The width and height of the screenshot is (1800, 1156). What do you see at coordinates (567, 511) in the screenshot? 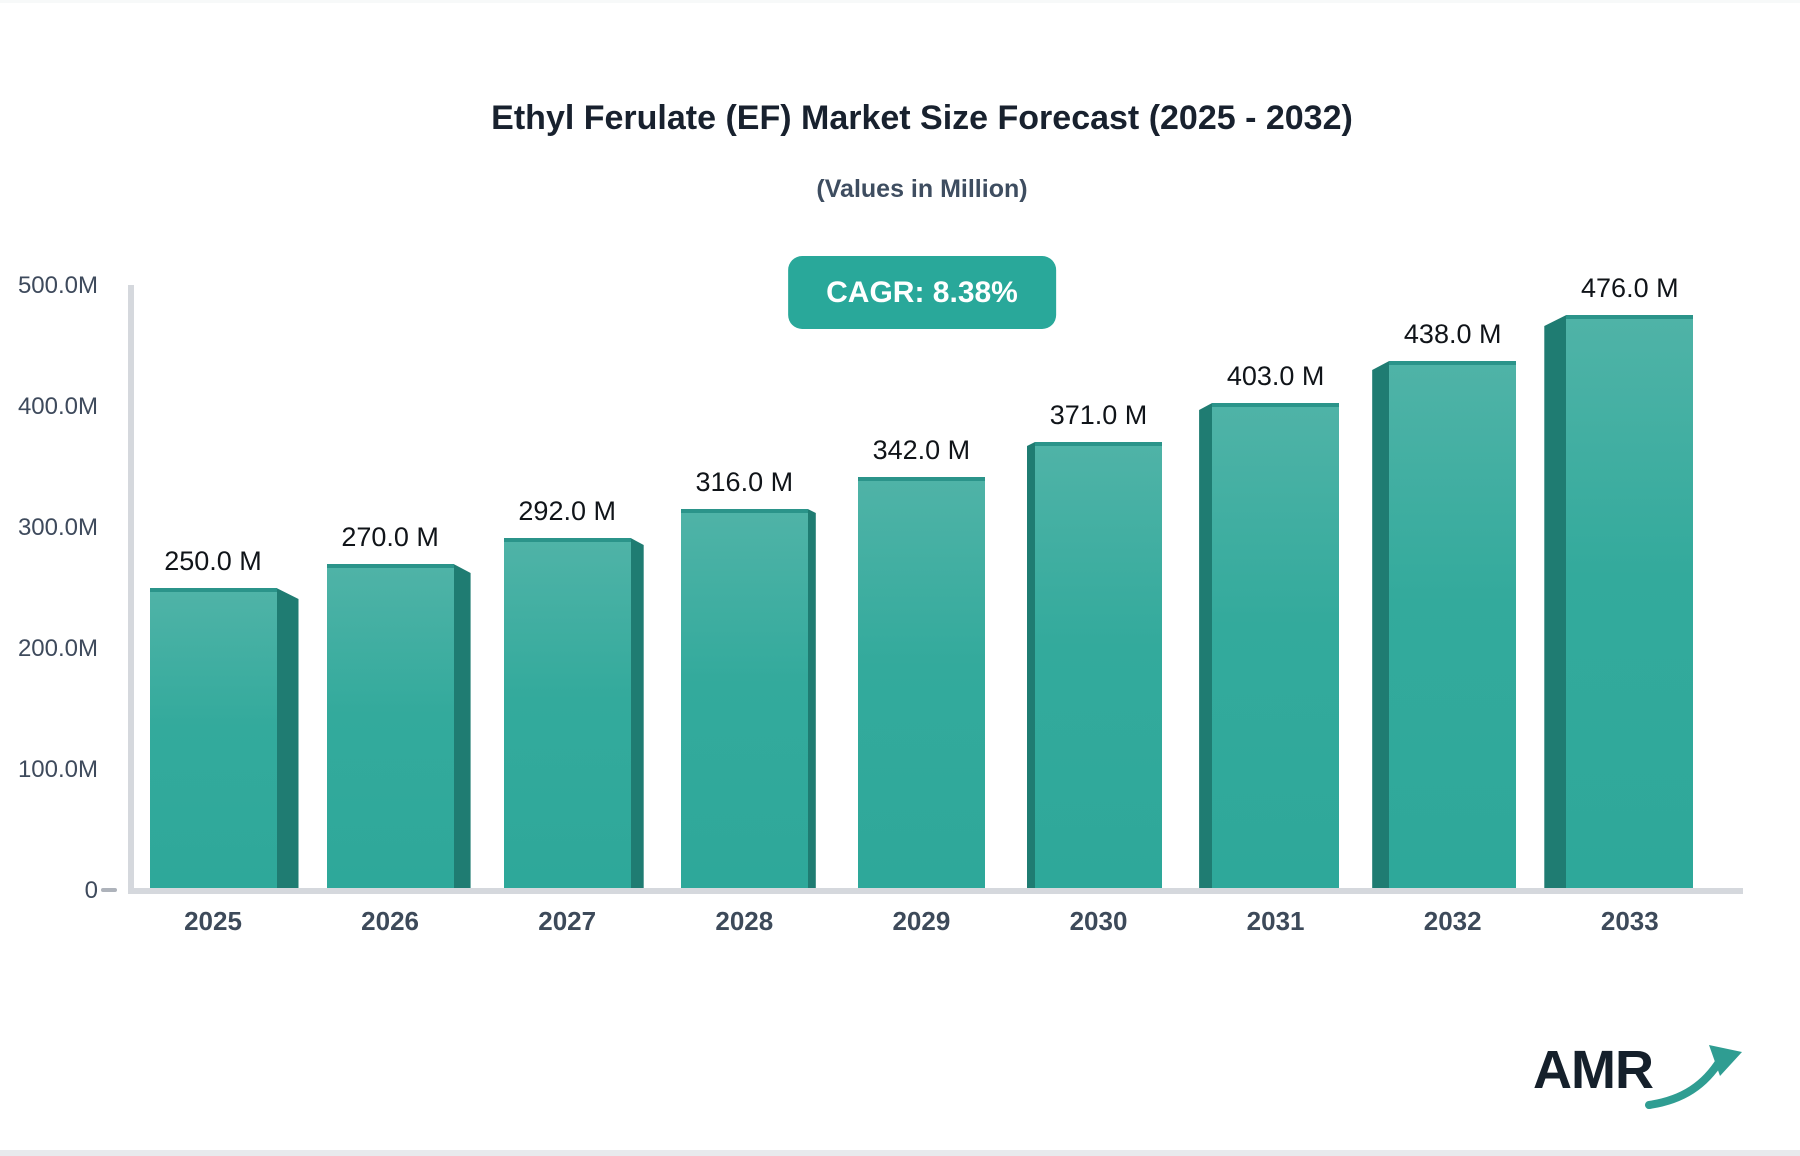
I see `bar-value-label: 292.0 M` at bounding box center [567, 511].